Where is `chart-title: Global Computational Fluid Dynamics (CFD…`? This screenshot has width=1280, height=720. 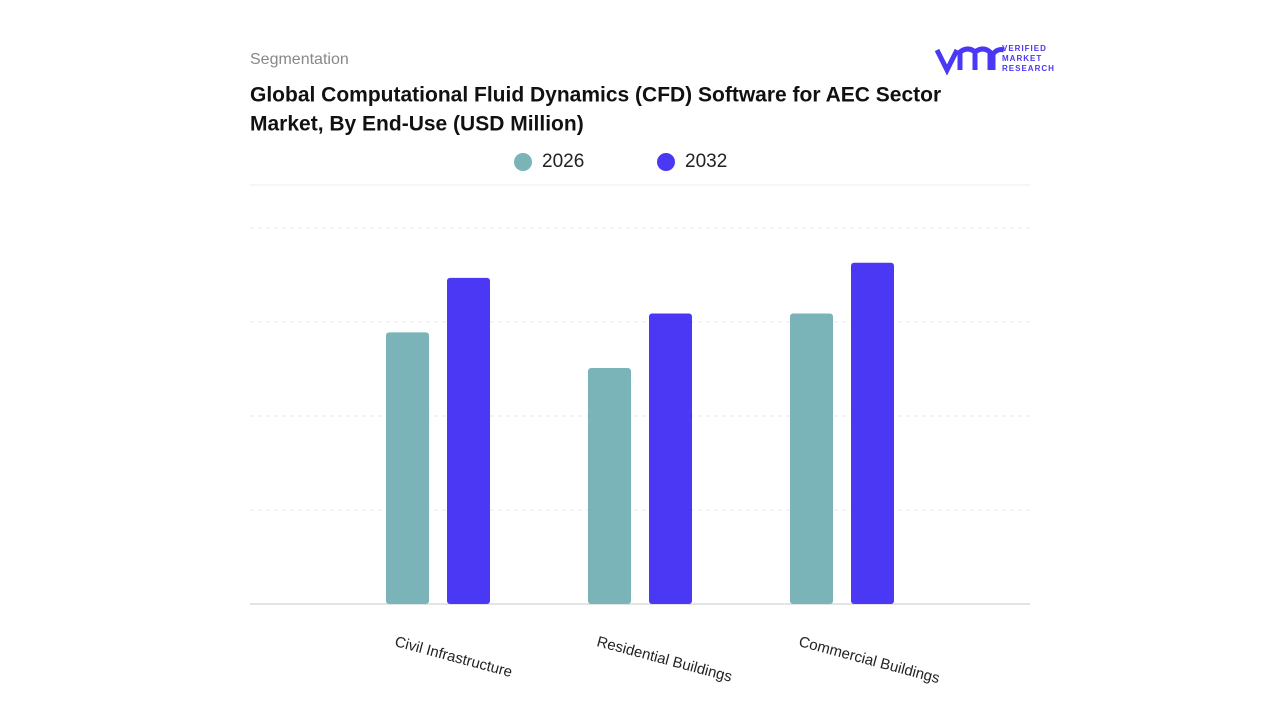
chart-title: Global Computational Fluid Dynamics (CFD… is located at coordinates (595, 95).